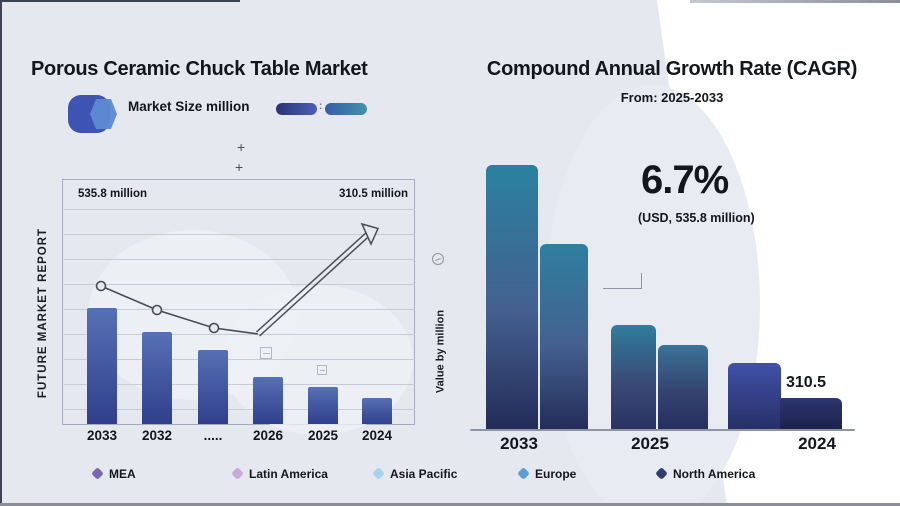 This screenshot has width=900, height=506. I want to click on left-chart-end-value: 310.5 million, so click(373, 194).